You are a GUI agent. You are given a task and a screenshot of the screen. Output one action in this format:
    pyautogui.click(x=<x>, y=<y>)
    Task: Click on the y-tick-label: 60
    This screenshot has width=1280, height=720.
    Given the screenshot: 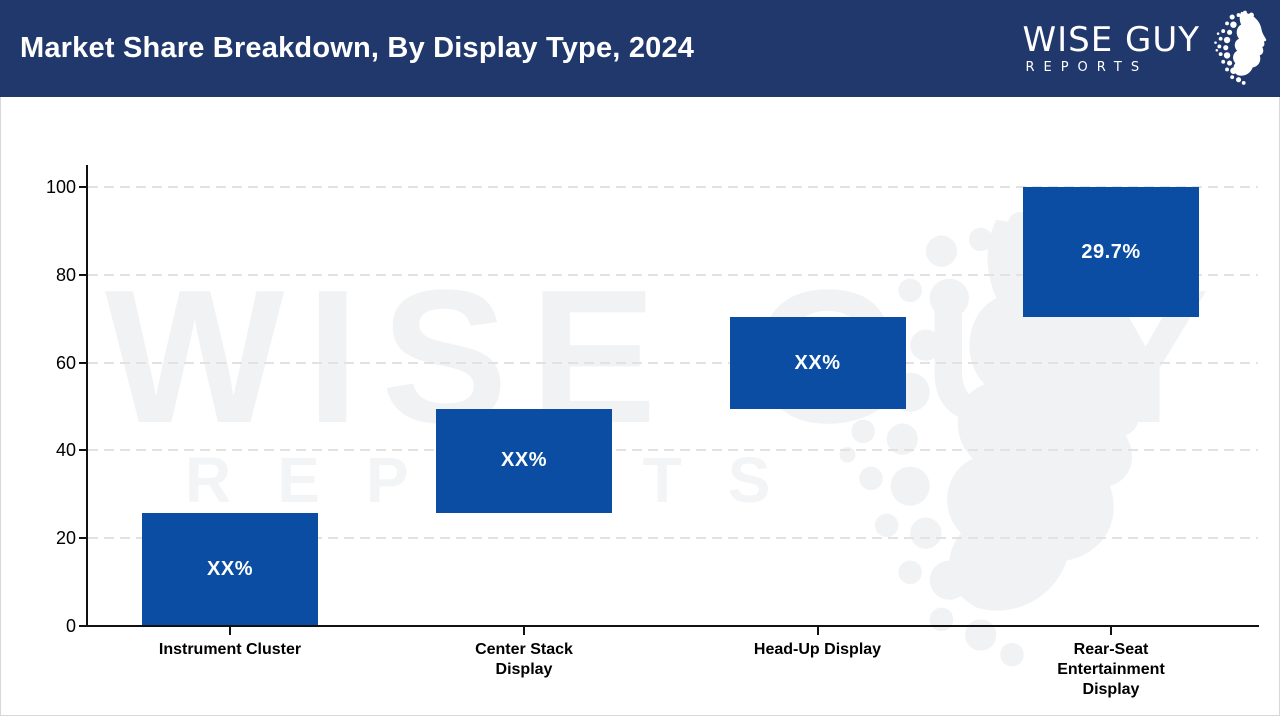 What is the action you would take?
    pyautogui.click(x=65, y=362)
    